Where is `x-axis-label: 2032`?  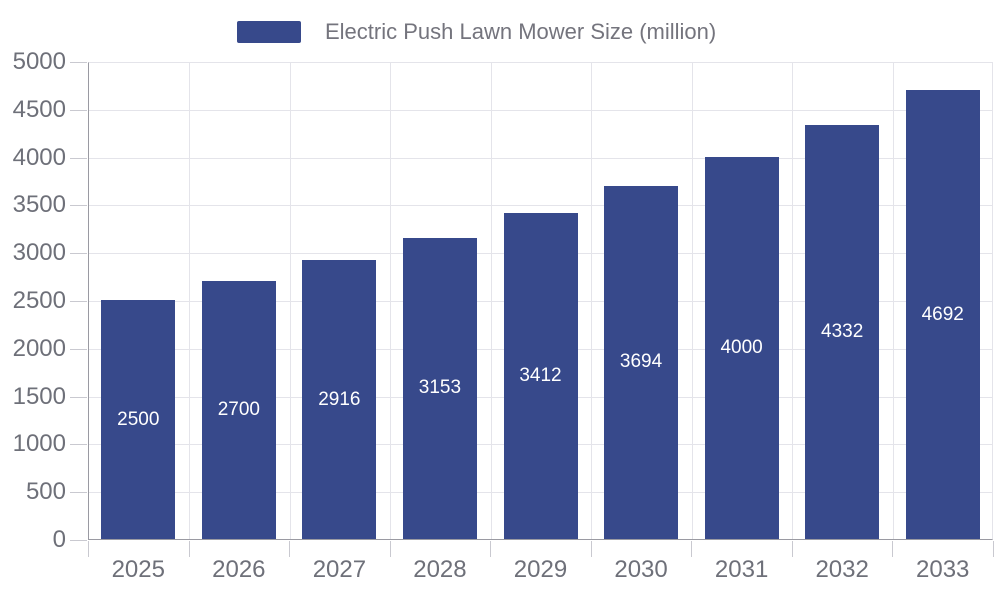 x-axis-label: 2032 is located at coordinates (842, 569).